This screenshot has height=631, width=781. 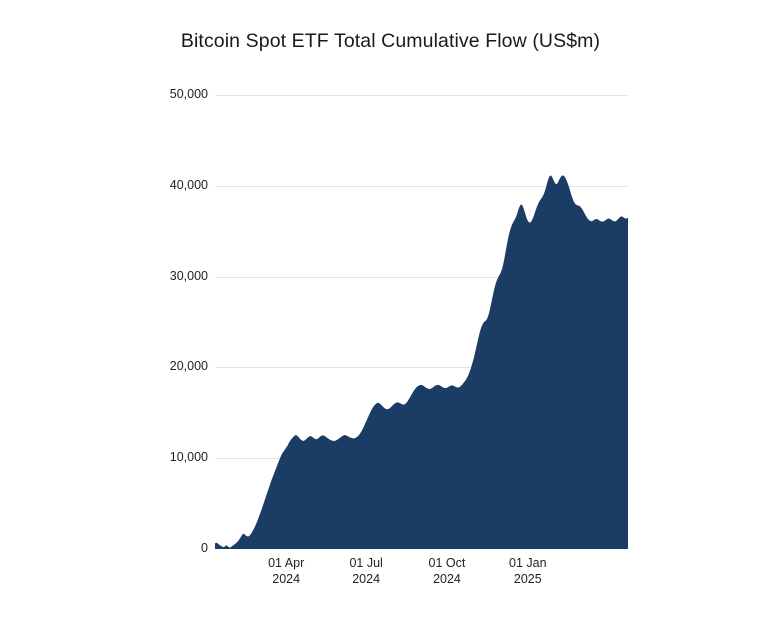 What do you see at coordinates (173, 315) in the screenshot?
I see `y-axis-labels: 50,000 40,000 30,000 20,000 10,000 0` at bounding box center [173, 315].